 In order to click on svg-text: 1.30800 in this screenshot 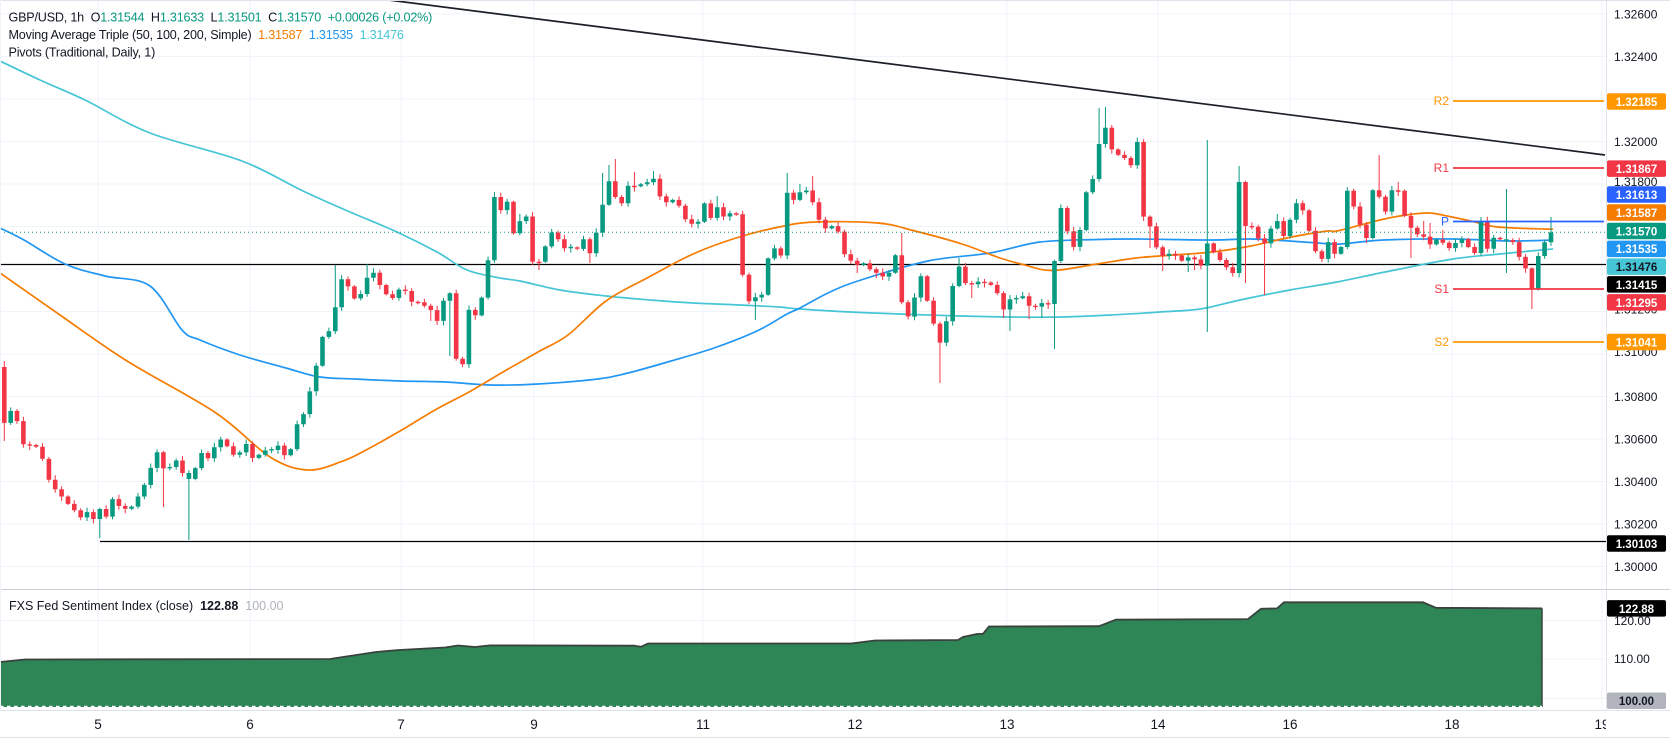, I will do `click(1636, 397)`.